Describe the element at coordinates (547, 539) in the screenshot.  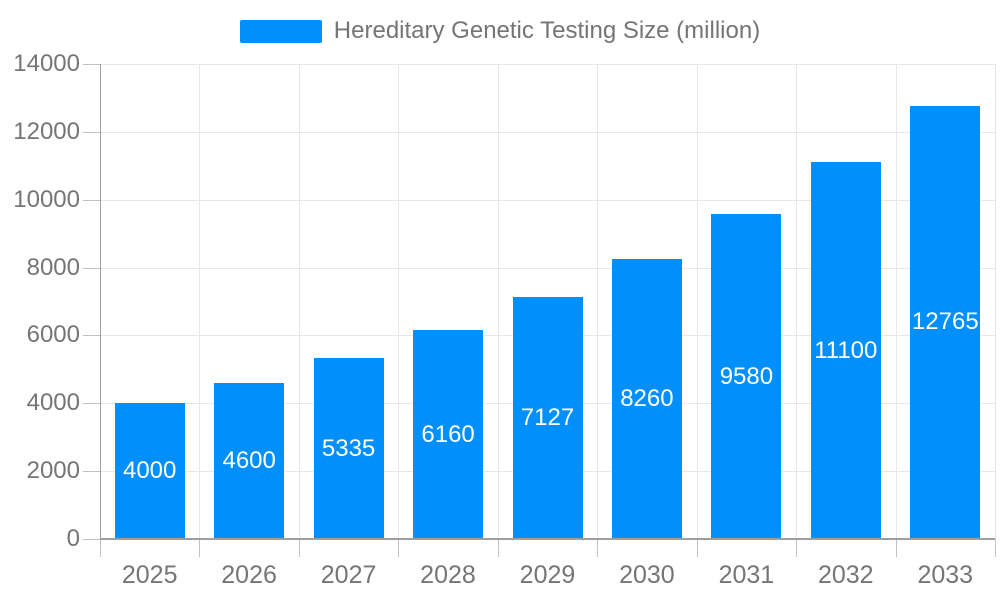
I see `x-axis-line` at that location.